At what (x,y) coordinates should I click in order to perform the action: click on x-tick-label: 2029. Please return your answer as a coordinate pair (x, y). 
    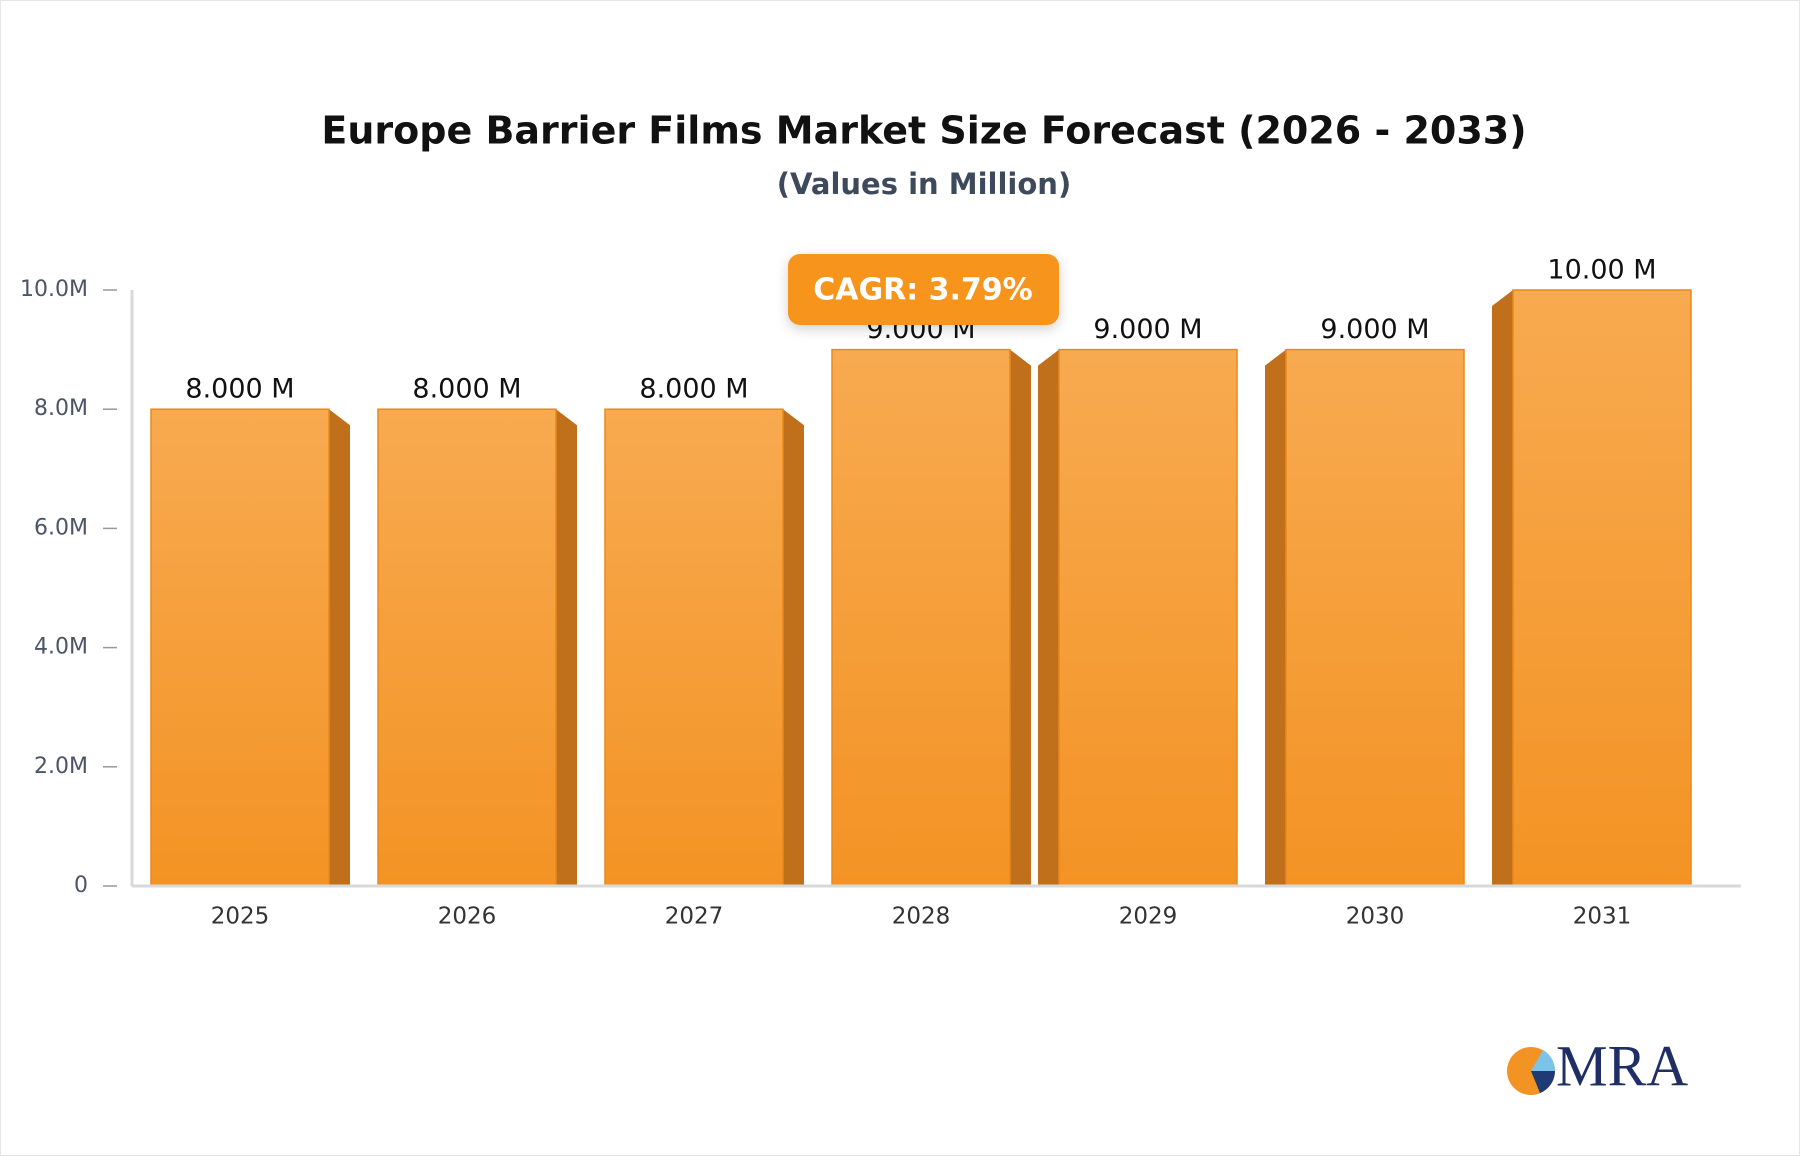
    Looking at the image, I should click on (1148, 917).